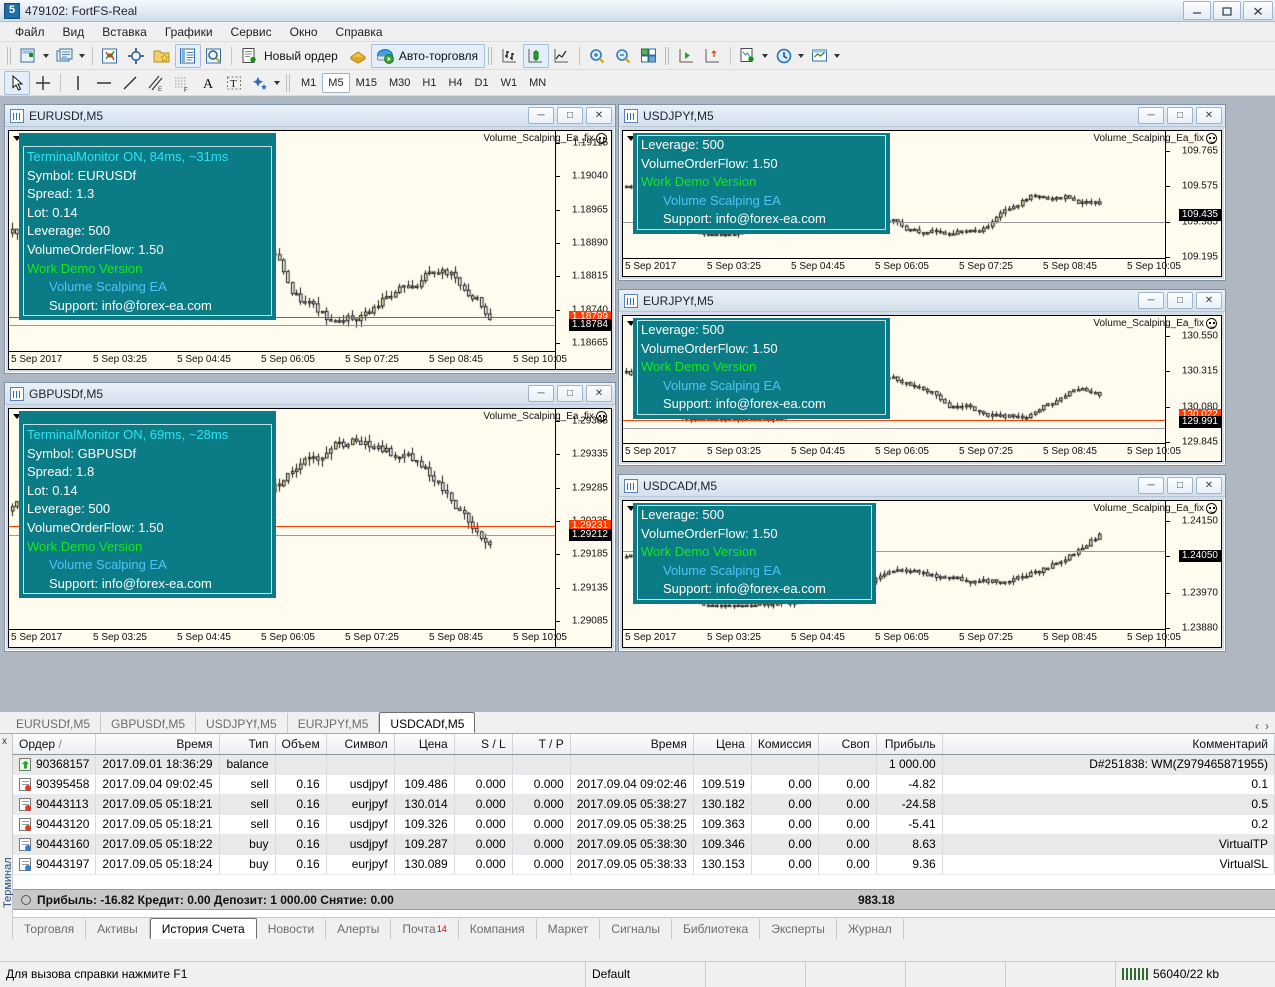  What do you see at coordinates (1193, 574) in the screenshot?
I see `price-scale: 1.24150 1.24060 1.23970 1.23880` at bounding box center [1193, 574].